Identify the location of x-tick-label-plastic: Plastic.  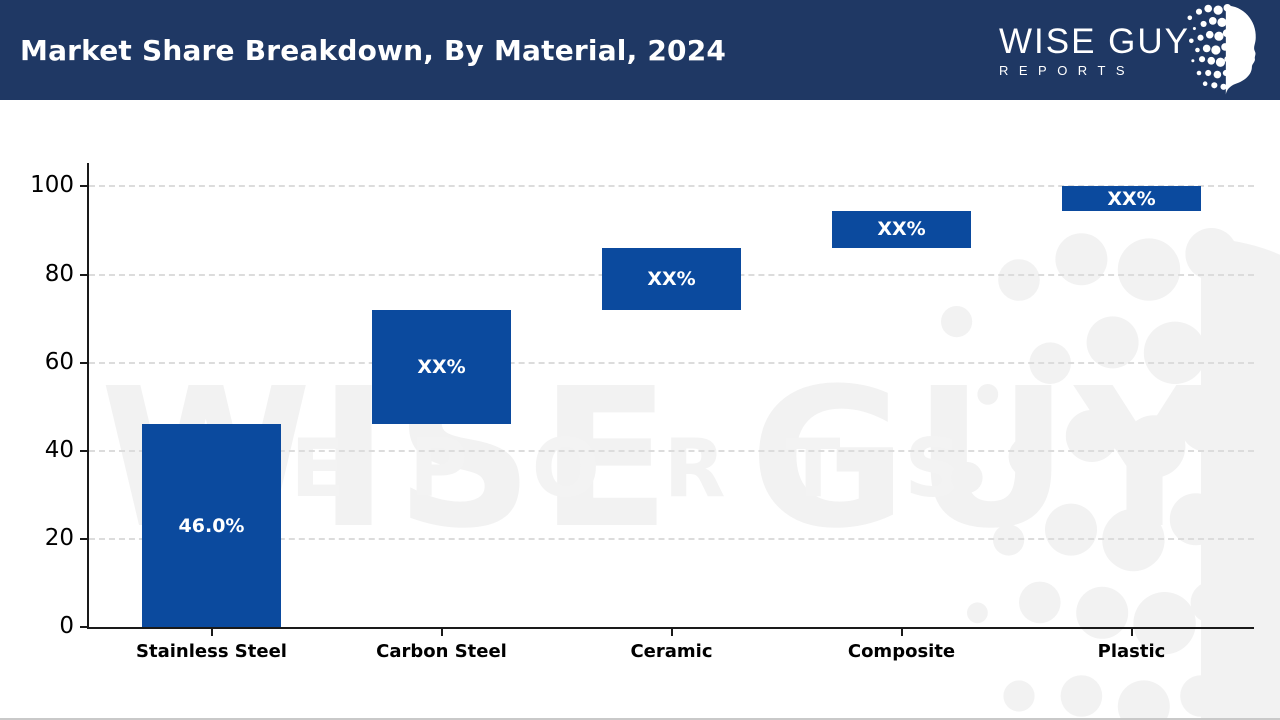
(1131, 651).